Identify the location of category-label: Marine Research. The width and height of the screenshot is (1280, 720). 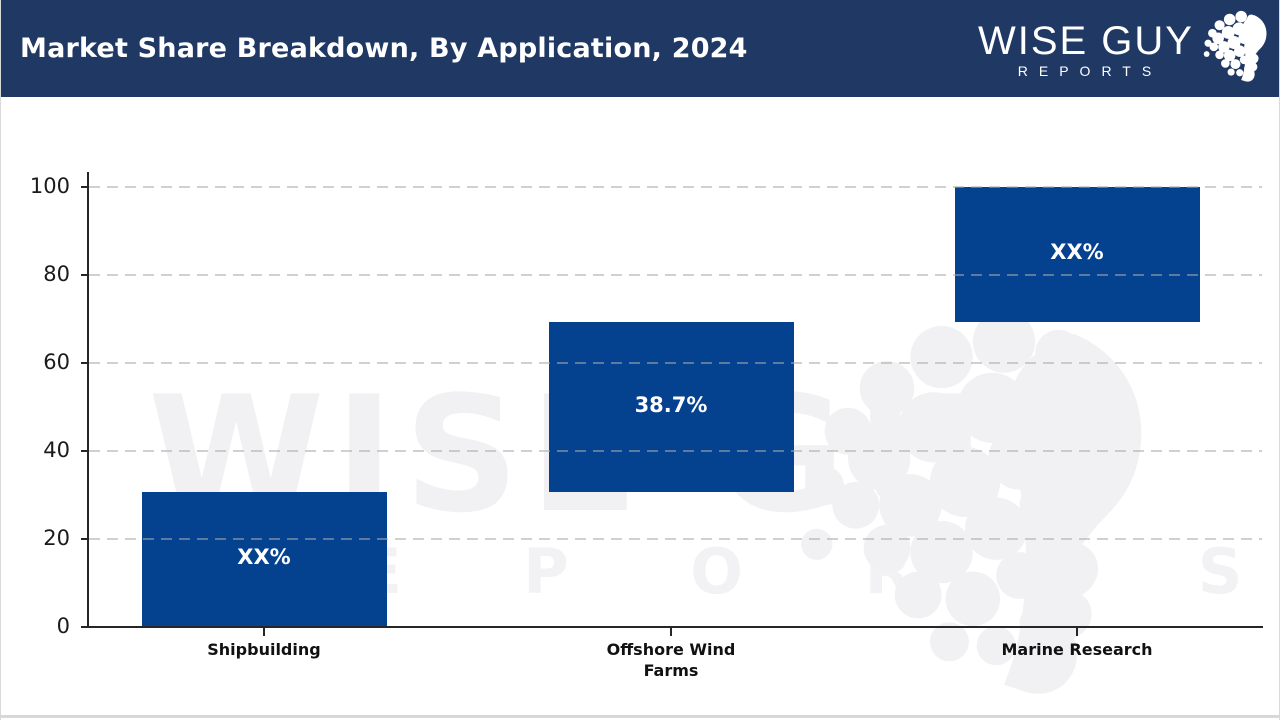
(1077, 649).